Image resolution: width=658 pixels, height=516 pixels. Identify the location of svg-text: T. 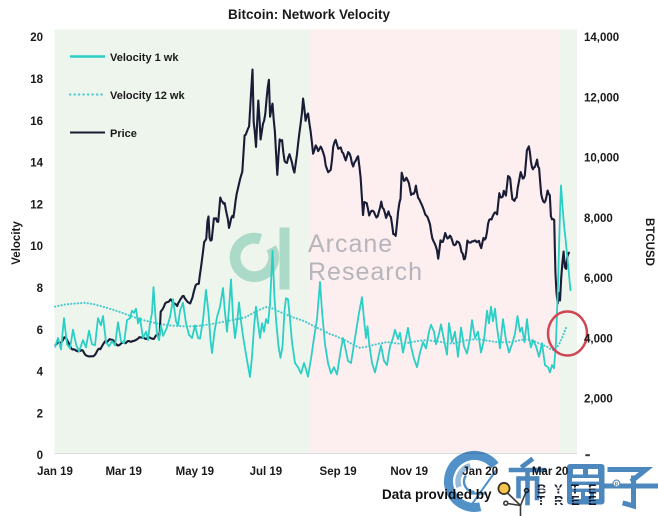
(541, 500).